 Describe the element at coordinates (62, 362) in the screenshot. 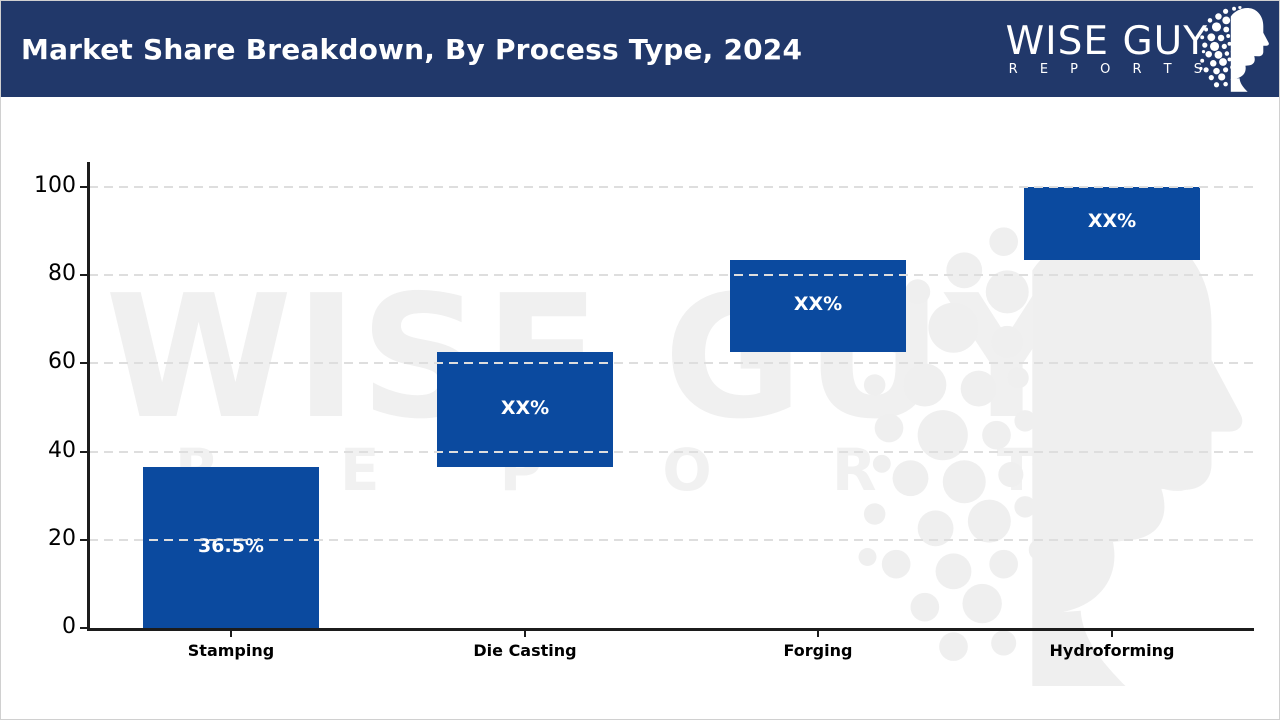

I see `y-tick-label: 60` at that location.